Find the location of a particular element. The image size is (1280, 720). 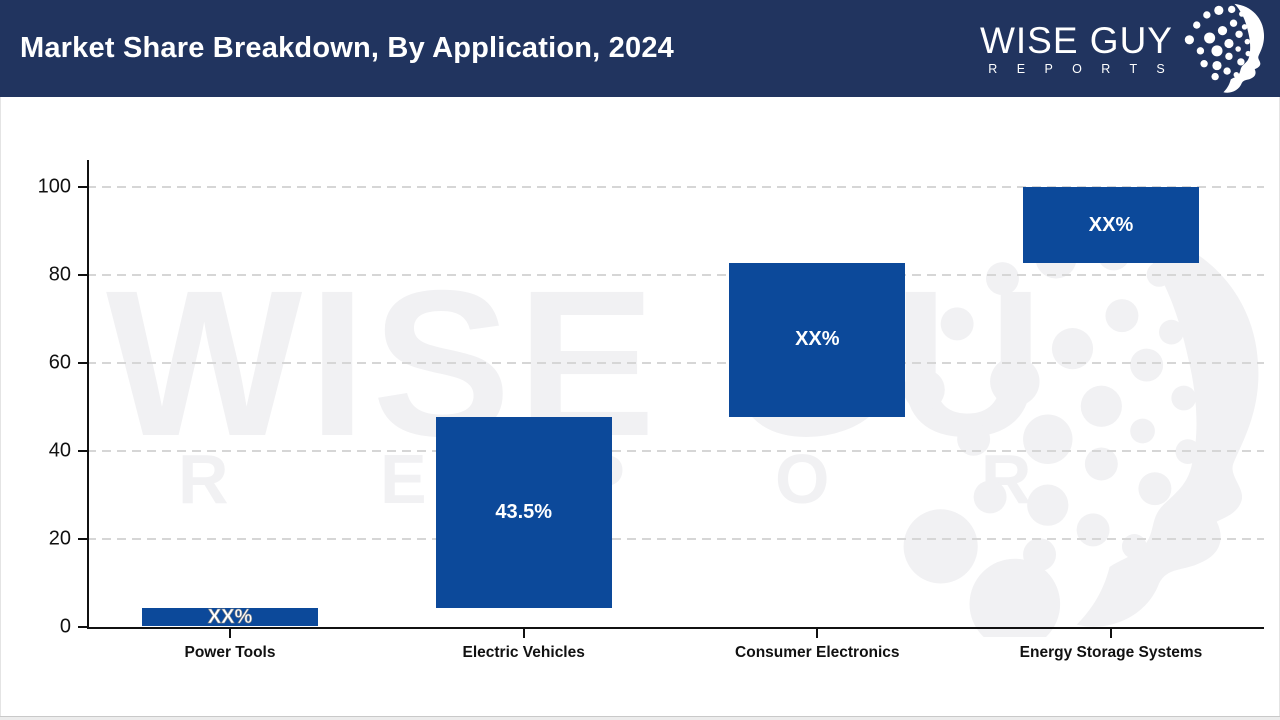

page-left-border is located at coordinates (0, 408).